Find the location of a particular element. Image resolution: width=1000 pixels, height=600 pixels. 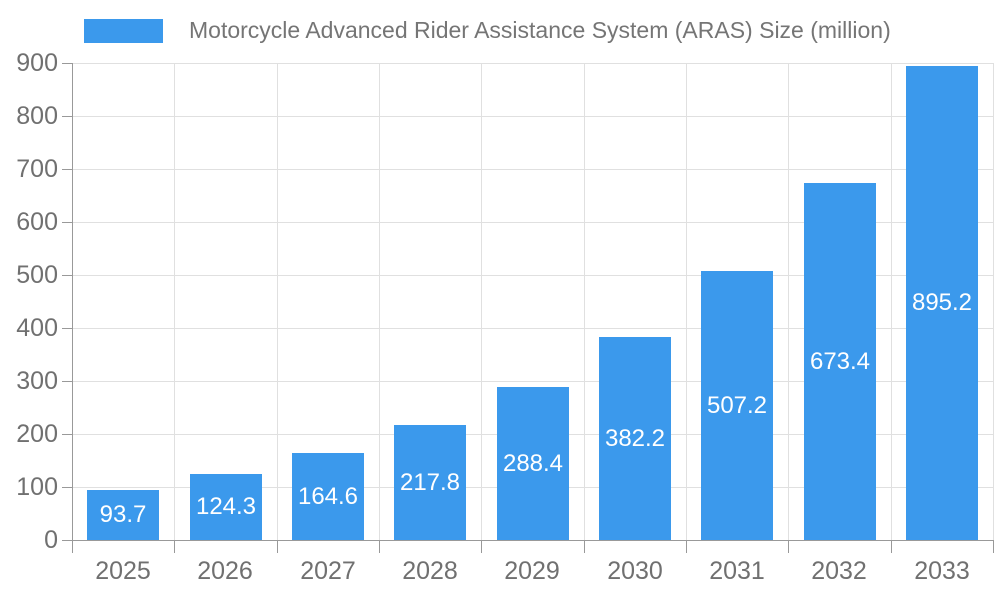

bar: 217.8 is located at coordinates (430, 482).